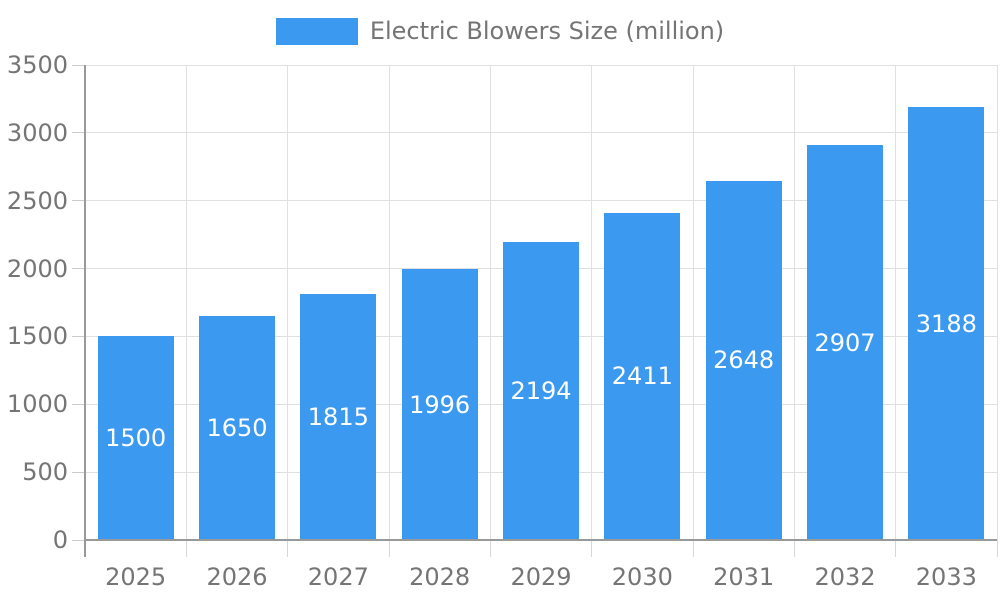 Image resolution: width=1000 pixels, height=600 pixels. What do you see at coordinates (547, 31) in the screenshot?
I see `legend-label: Electric Blowers Size (million)` at bounding box center [547, 31].